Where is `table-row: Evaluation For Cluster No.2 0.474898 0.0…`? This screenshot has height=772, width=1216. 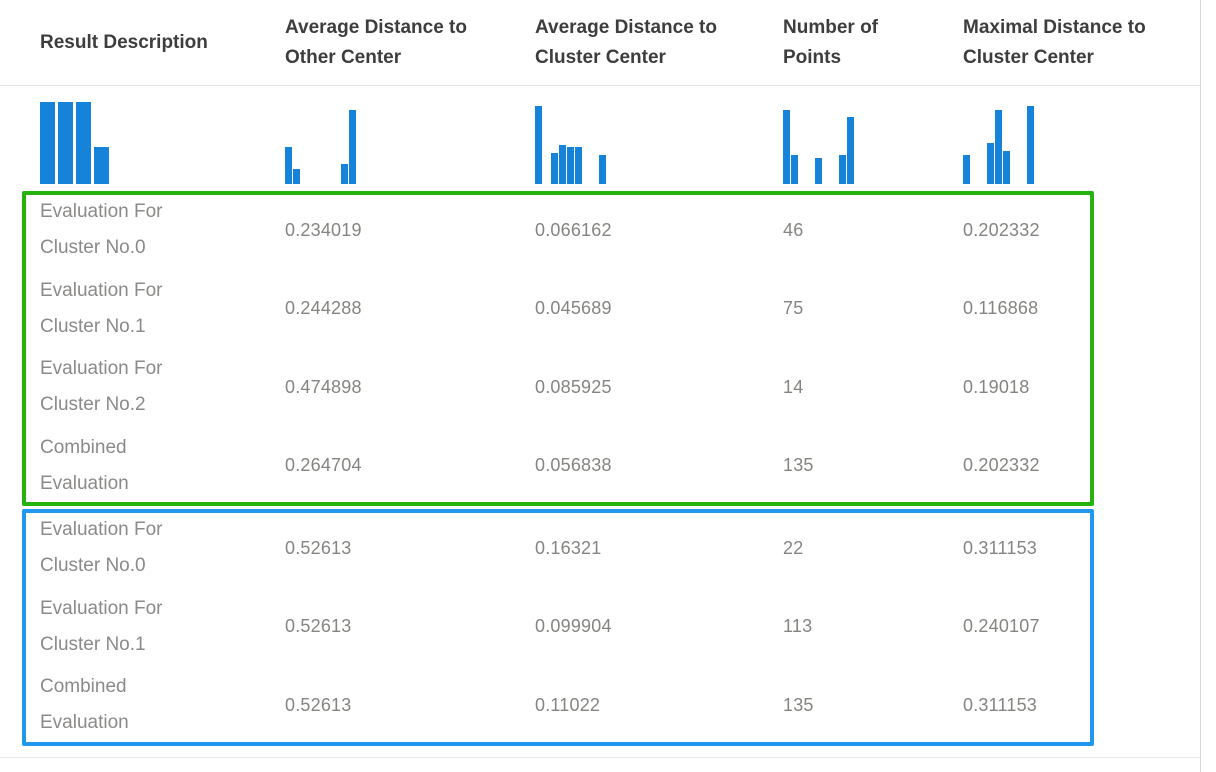 table-row: Evaluation For Cluster No.2 0.474898 0.0… is located at coordinates (610, 387).